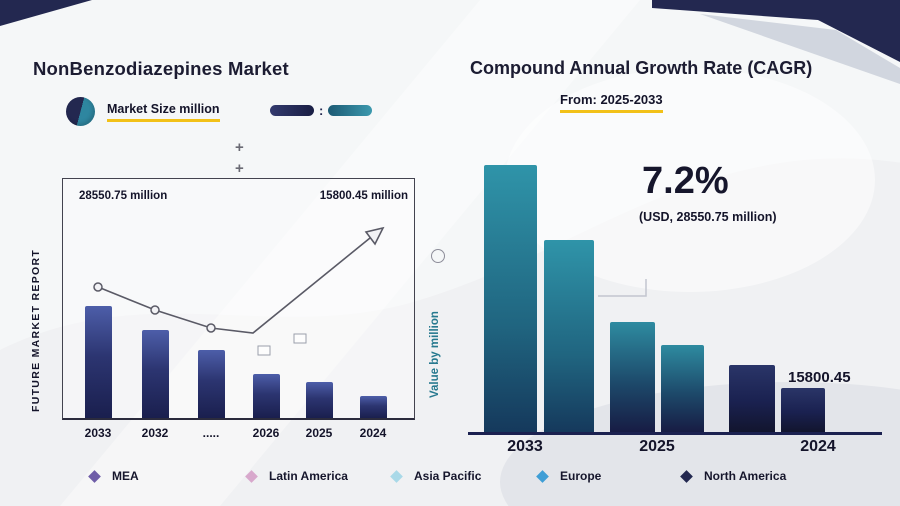 This screenshot has width=900, height=506. Describe the element at coordinates (510, 298) in the screenshot. I see `cagr-bar-2033-a` at that location.